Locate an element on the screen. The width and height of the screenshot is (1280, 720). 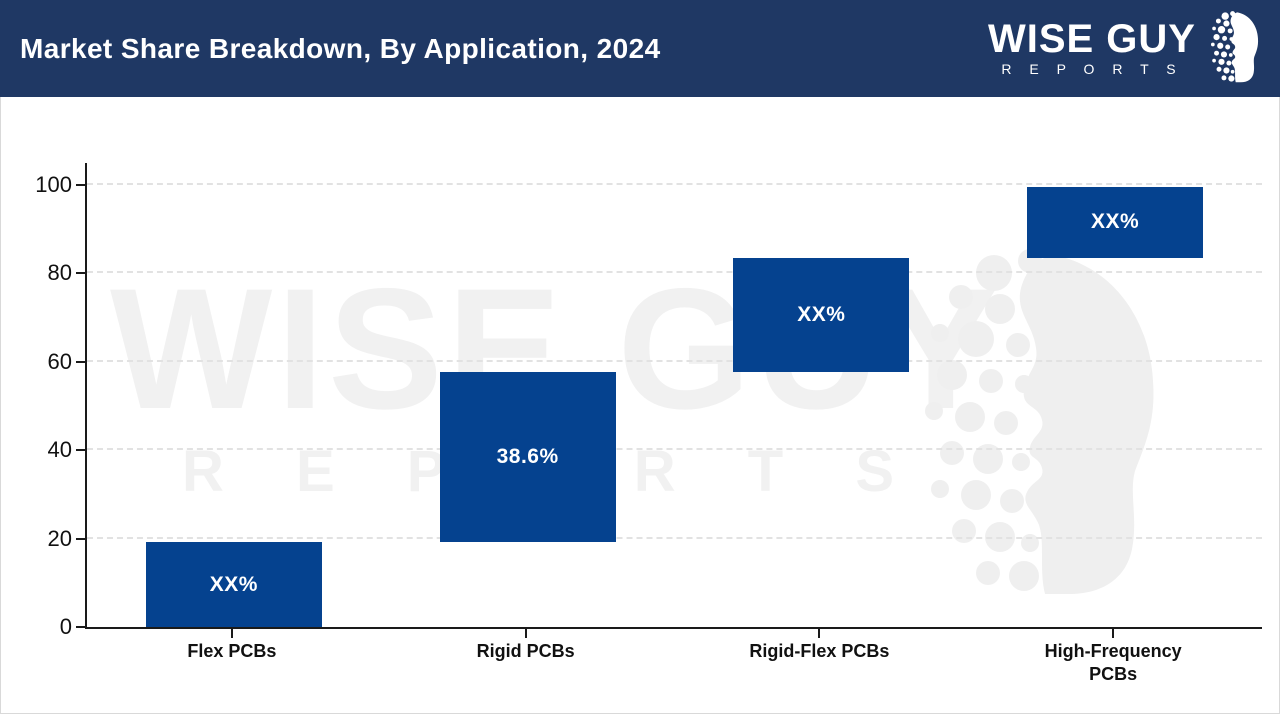
wiseguy-logo: WISE GUY R E P O R T S is located at coordinates (1127, 47).